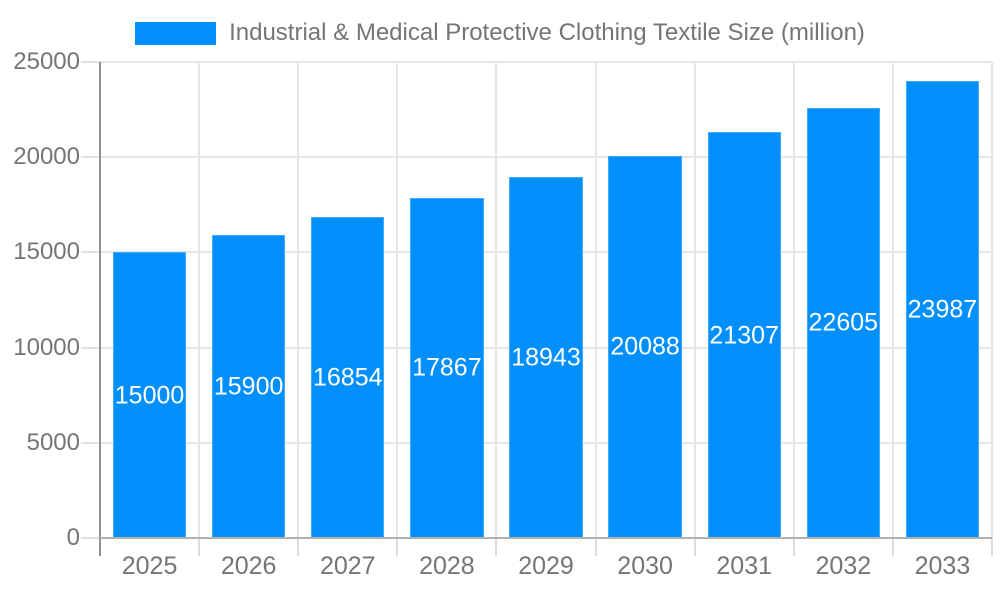  I want to click on legend-swatch, so click(176, 33).